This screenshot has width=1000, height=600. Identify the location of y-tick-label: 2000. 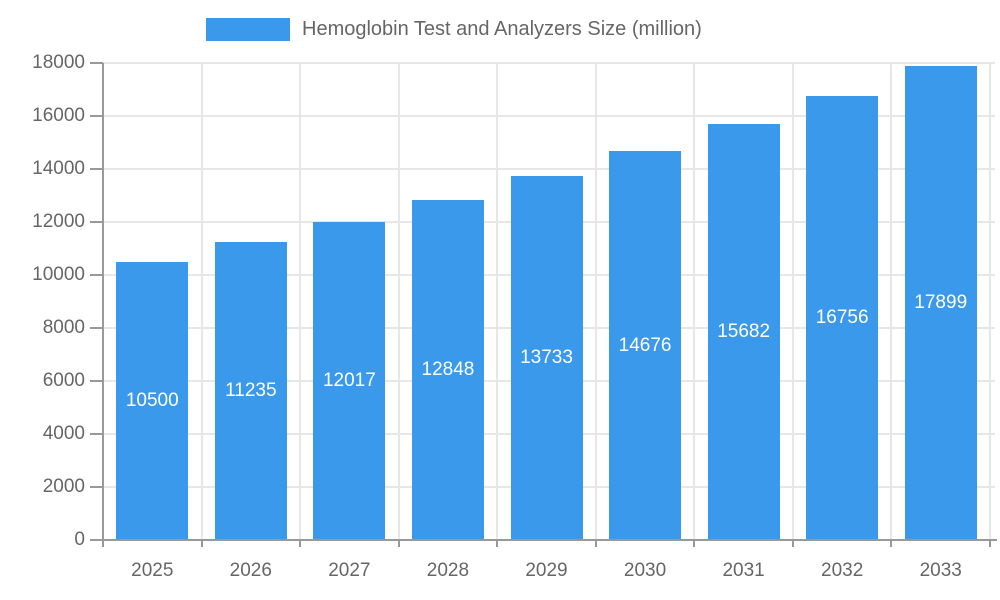
(63, 486).